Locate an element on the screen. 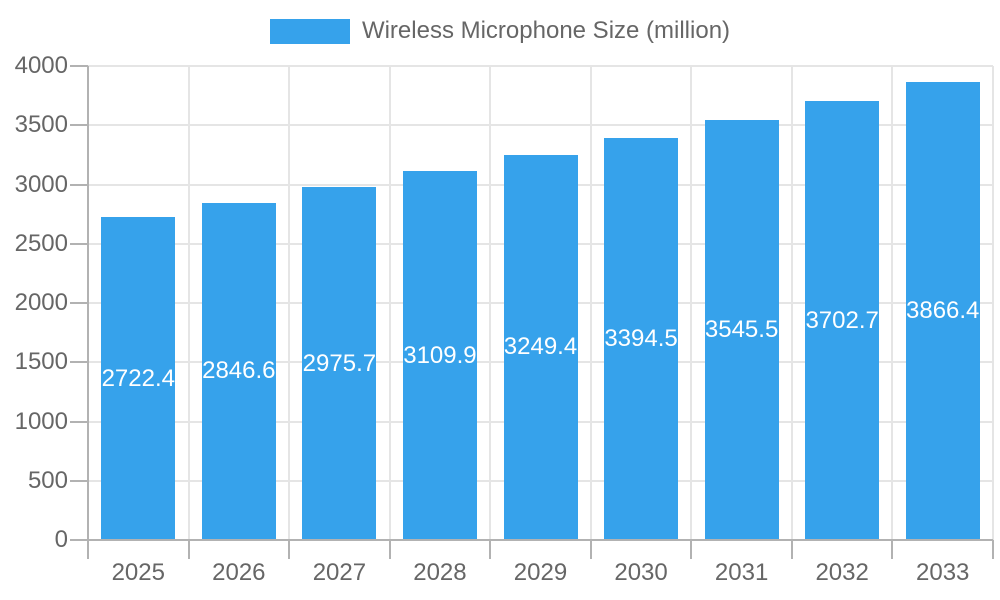  x-tick-label: 2025 is located at coordinates (138, 572).